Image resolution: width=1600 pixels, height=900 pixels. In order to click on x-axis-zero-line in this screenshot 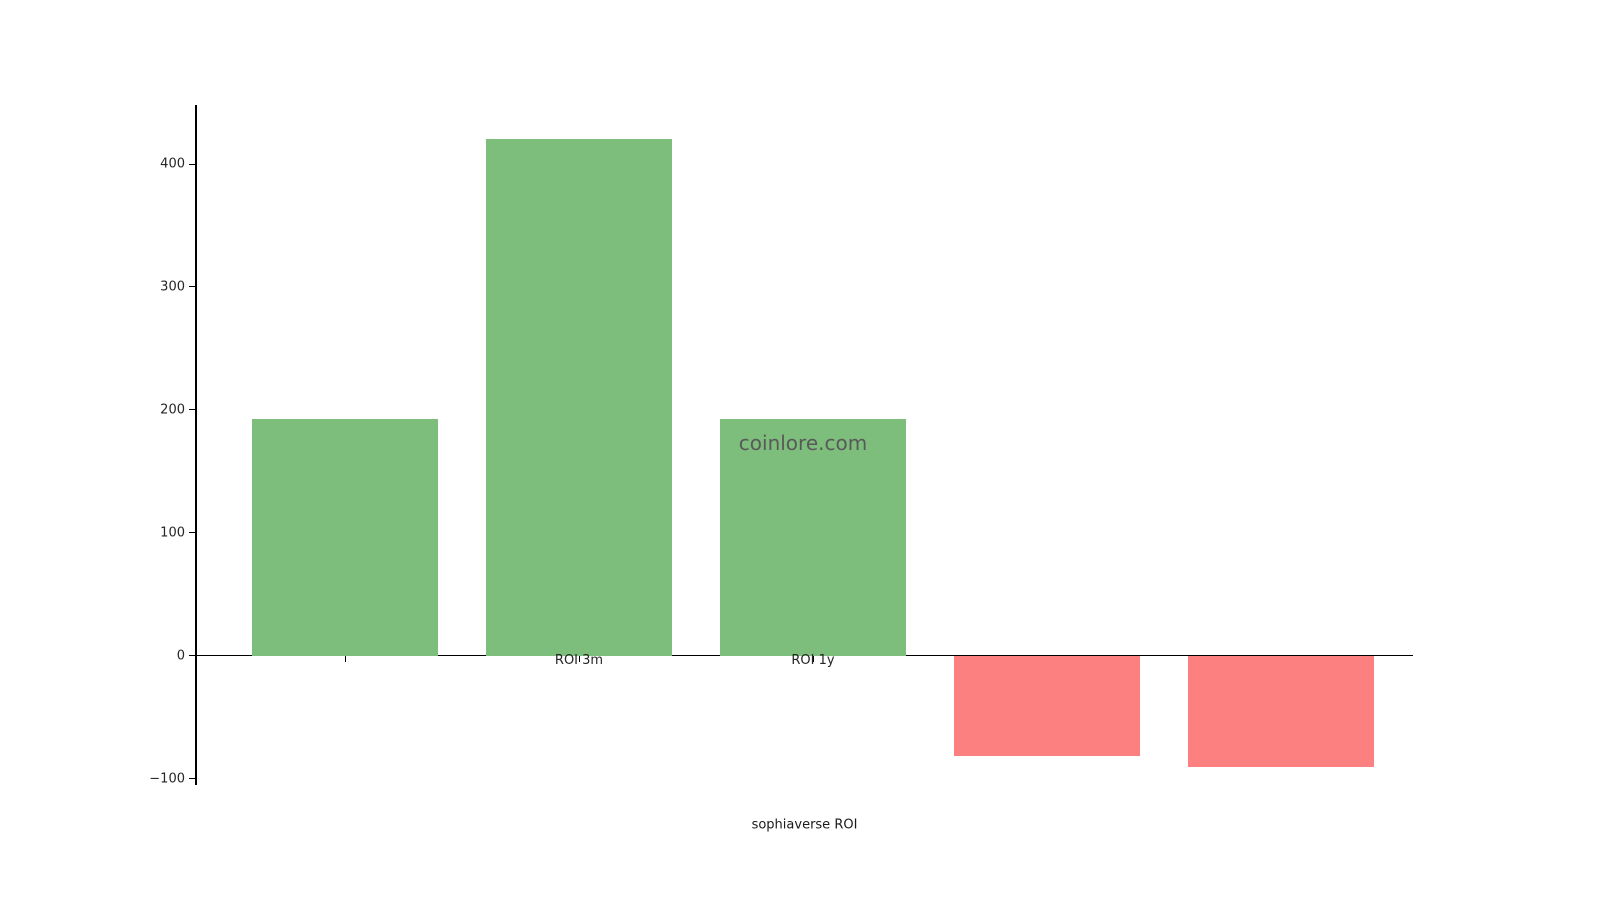, I will do `click(804, 656)`.